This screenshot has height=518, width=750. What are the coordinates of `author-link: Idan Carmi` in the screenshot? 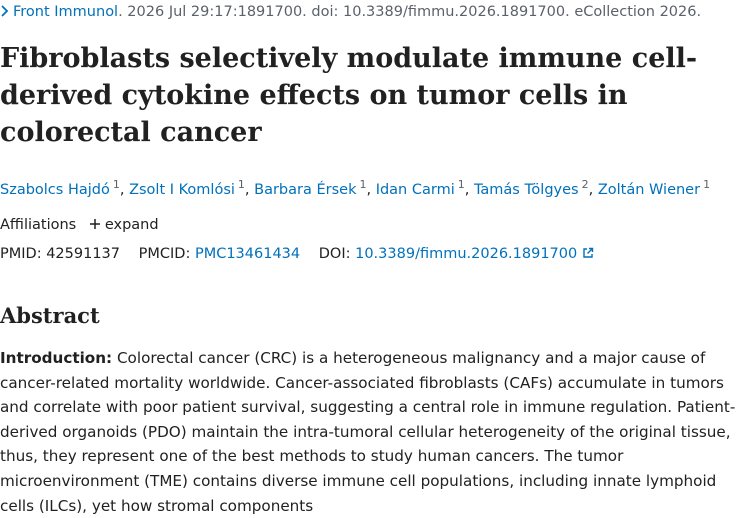 It's located at (415, 189).